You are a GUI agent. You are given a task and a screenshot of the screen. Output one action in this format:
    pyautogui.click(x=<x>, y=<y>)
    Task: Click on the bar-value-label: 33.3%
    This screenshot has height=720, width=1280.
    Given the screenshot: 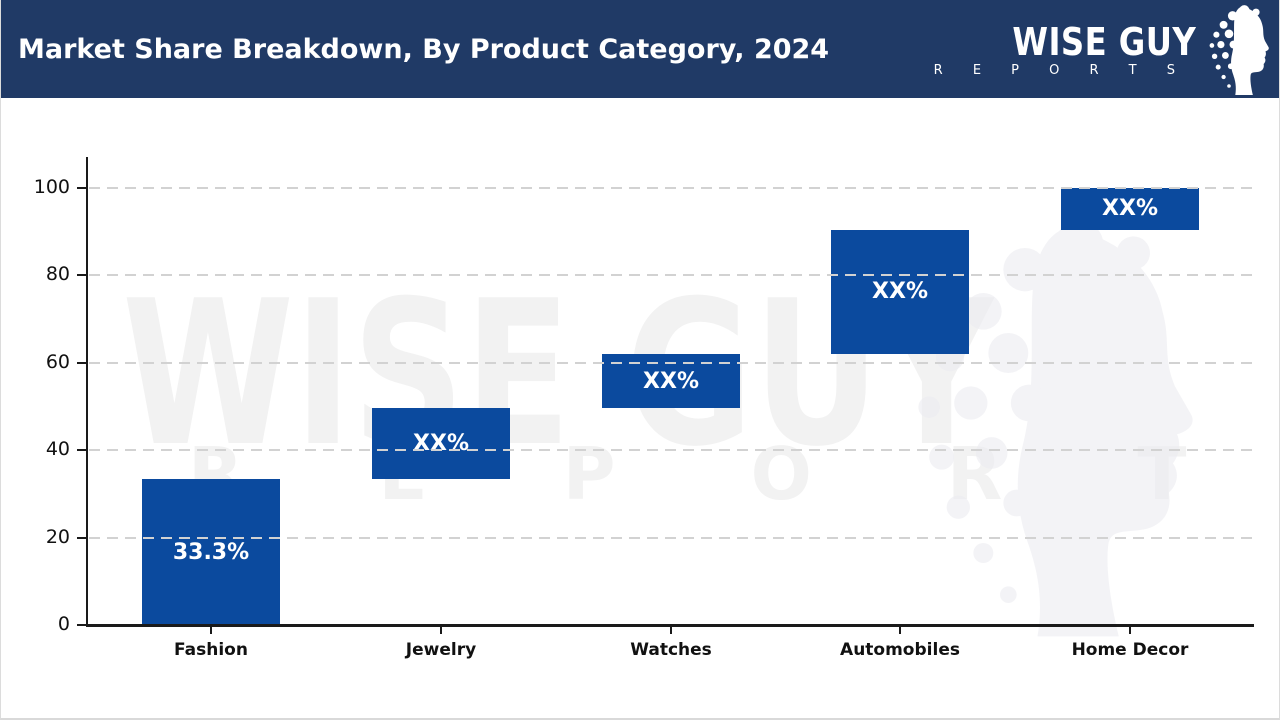 What is the action you would take?
    pyautogui.click(x=211, y=552)
    